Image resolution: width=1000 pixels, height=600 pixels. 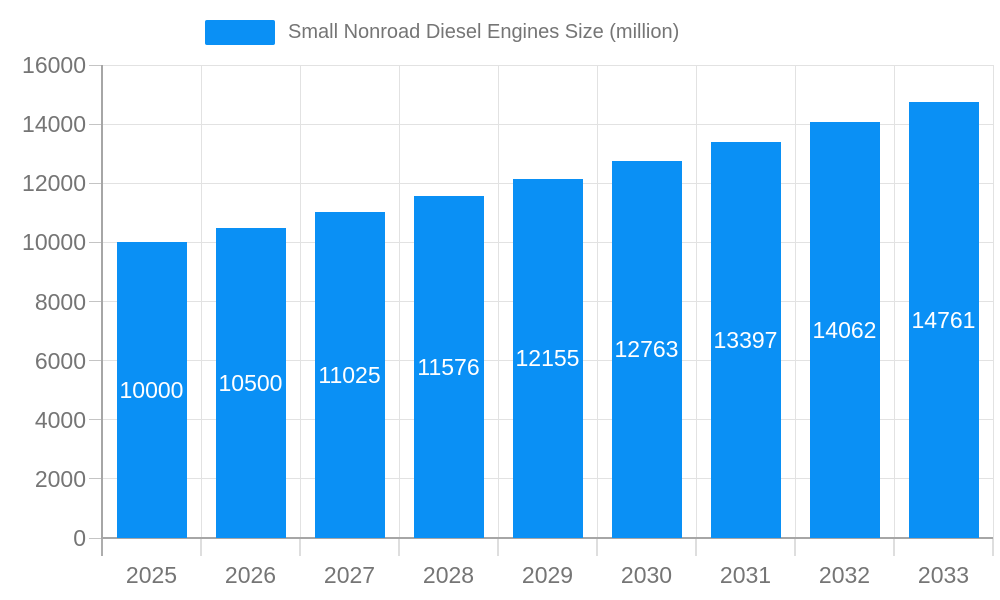 I want to click on y-axis-tick-label: 0, so click(x=79, y=538).